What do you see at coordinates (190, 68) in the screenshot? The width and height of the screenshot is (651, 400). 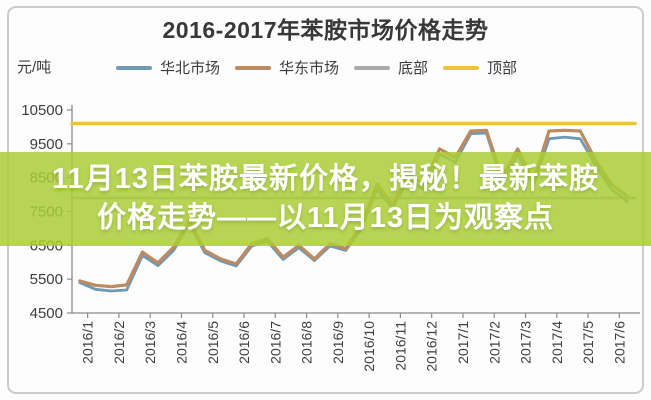 I see `legend-label: 华北市场` at bounding box center [190, 68].